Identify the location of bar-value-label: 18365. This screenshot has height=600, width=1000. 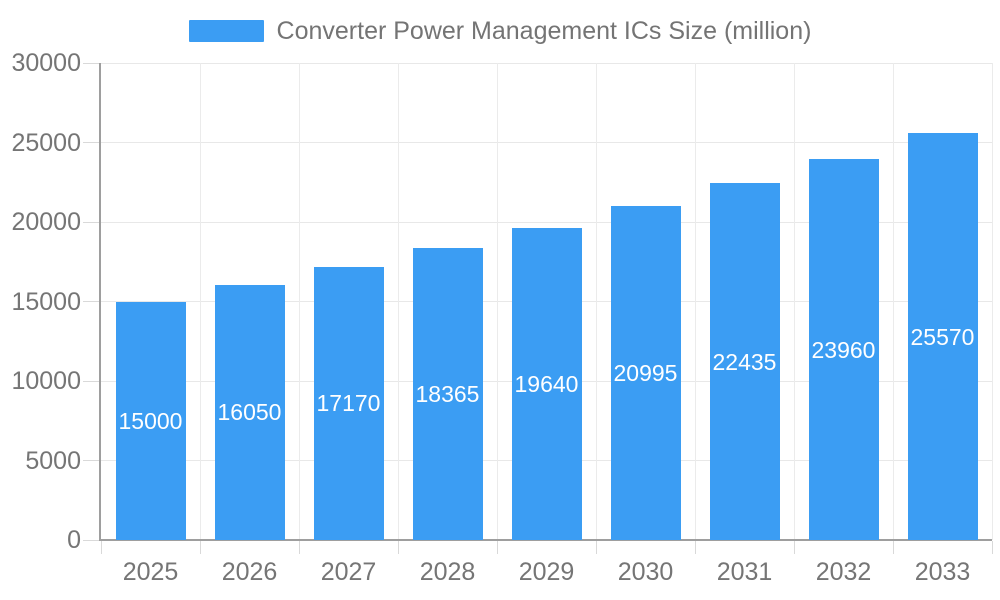
(447, 393).